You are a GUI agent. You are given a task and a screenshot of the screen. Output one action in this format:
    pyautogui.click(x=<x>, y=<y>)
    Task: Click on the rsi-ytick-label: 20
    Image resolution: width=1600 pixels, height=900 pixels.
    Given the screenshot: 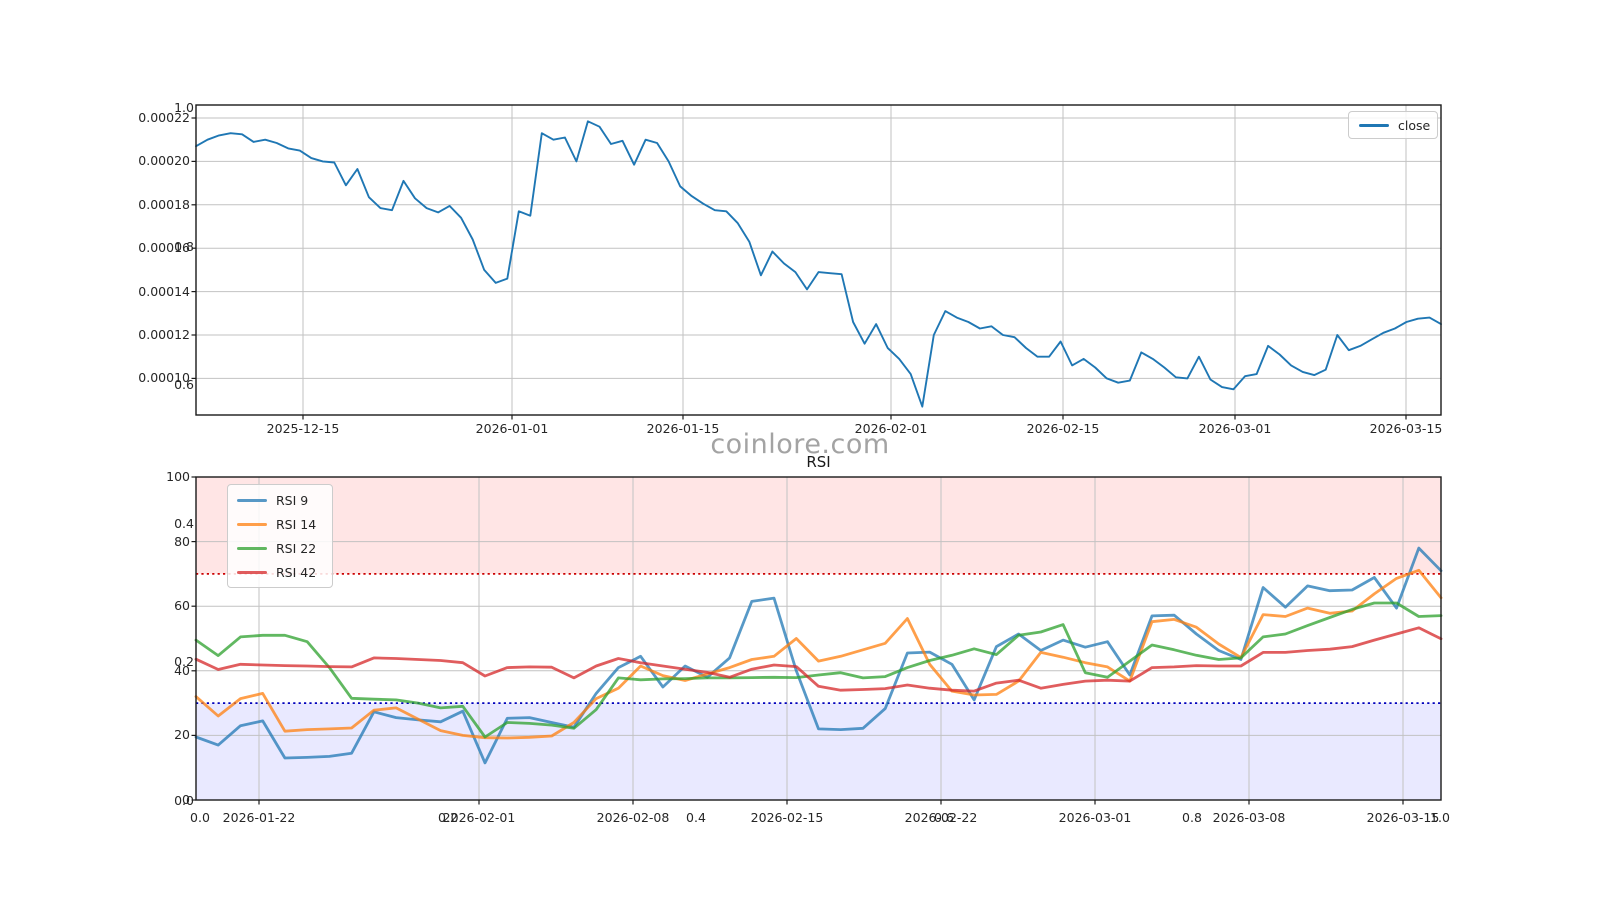 What is the action you would take?
    pyautogui.click(x=182, y=735)
    